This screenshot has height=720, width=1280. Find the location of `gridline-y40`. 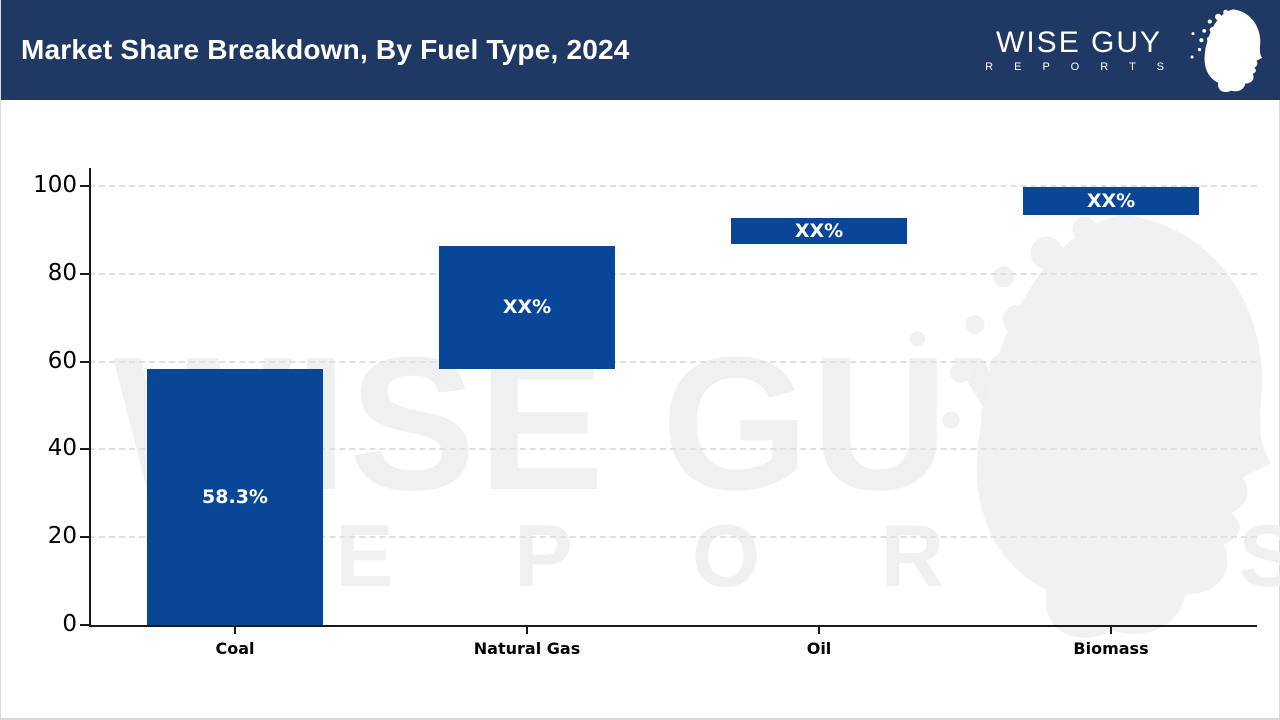

gridline-y40 is located at coordinates (673, 449).